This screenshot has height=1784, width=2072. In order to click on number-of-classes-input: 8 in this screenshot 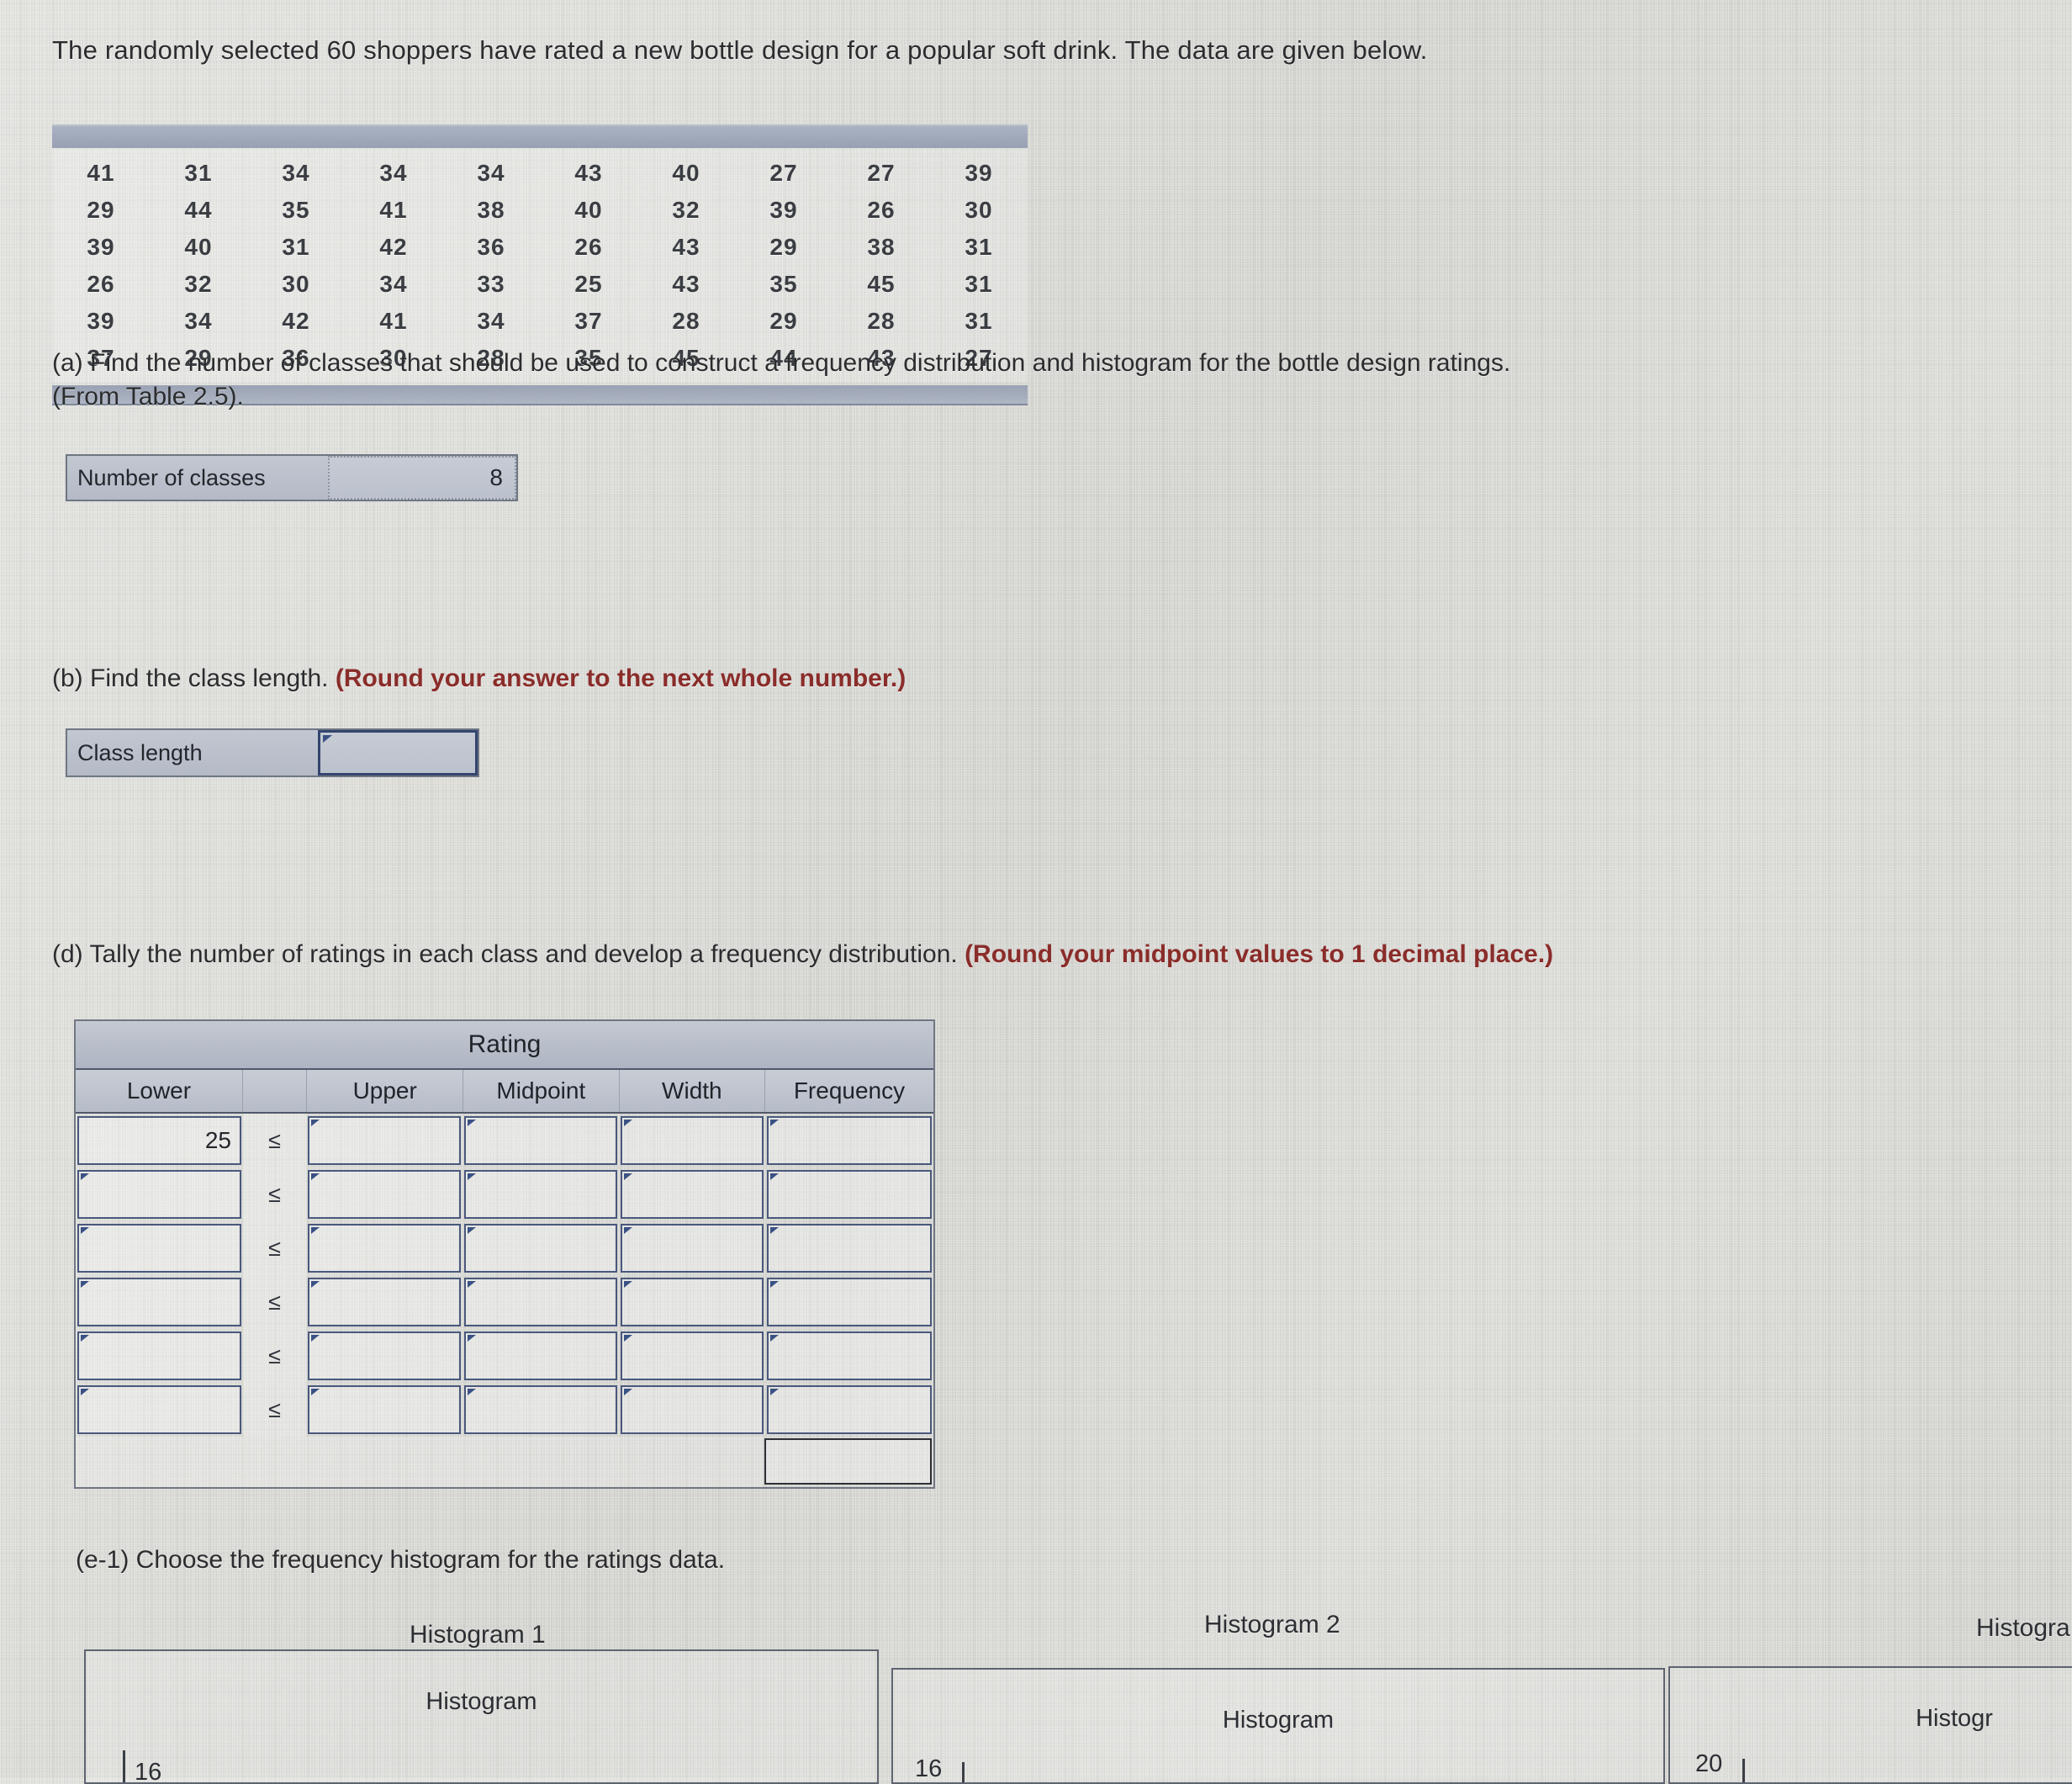, I will do `click(422, 478)`.